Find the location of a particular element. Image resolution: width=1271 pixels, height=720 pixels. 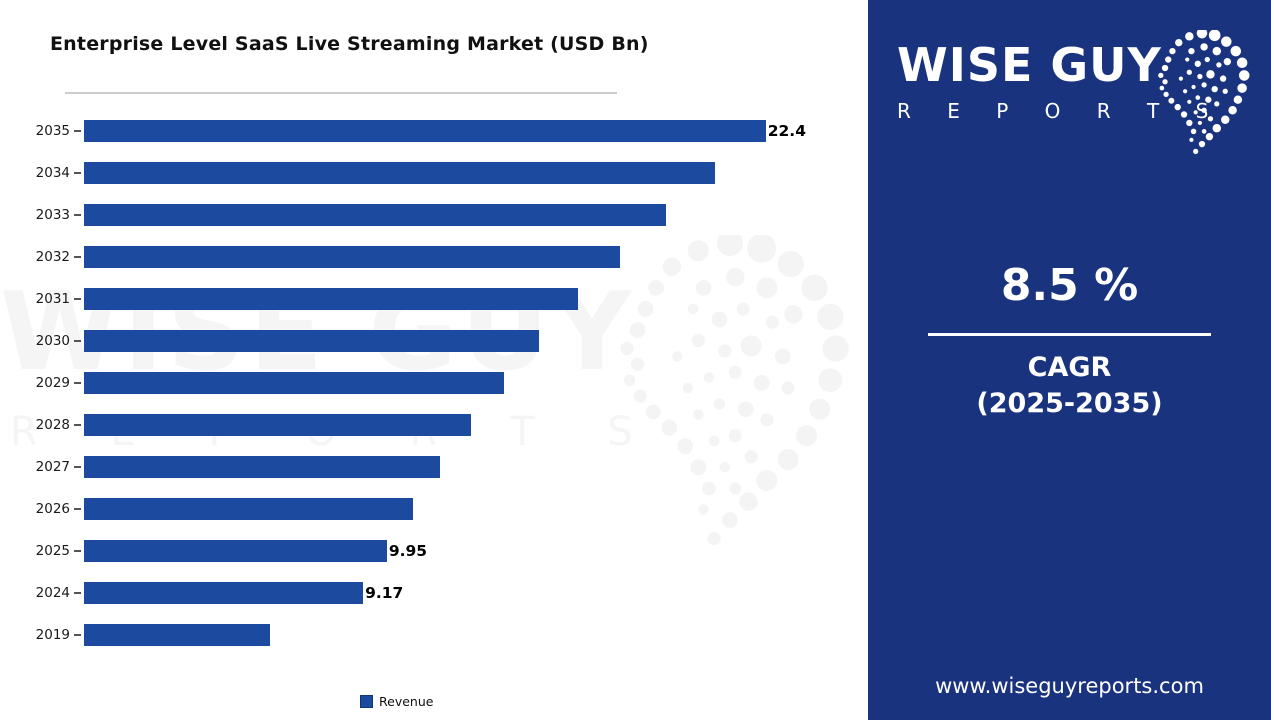

bar-row: 2031 is located at coordinates (430, 299).